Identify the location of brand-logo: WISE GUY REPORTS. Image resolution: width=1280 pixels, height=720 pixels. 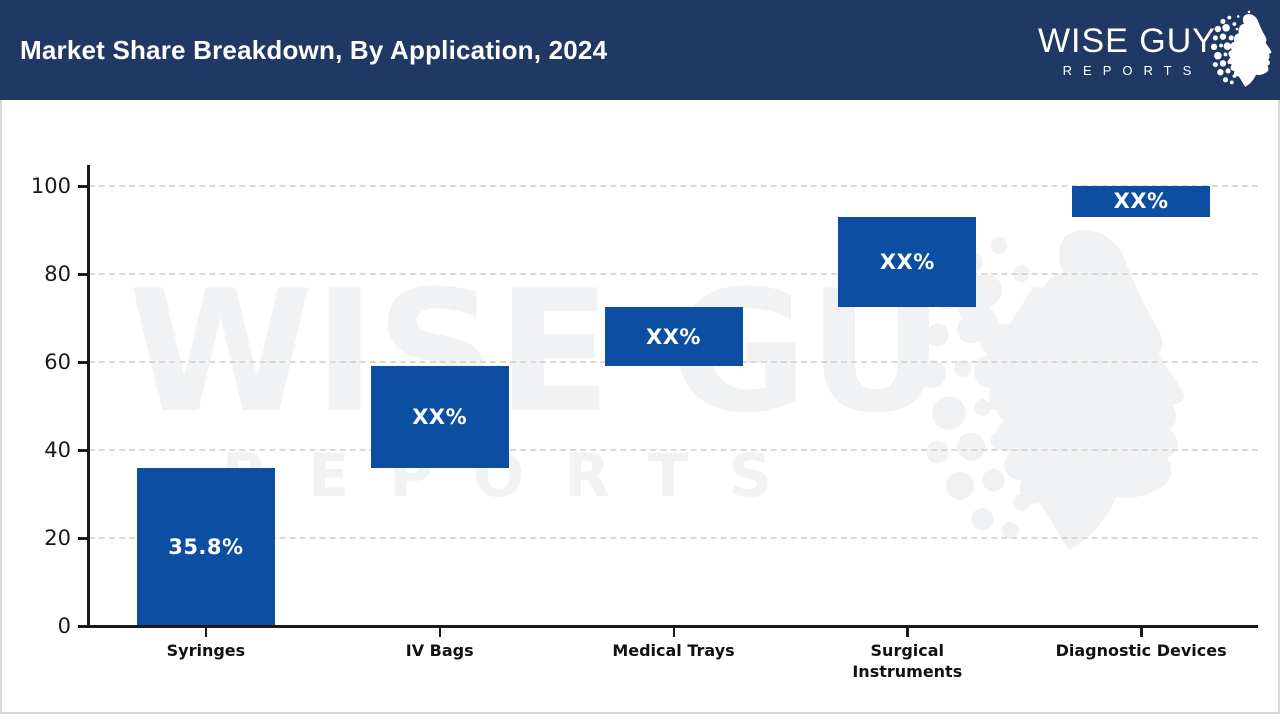
(1156, 50).